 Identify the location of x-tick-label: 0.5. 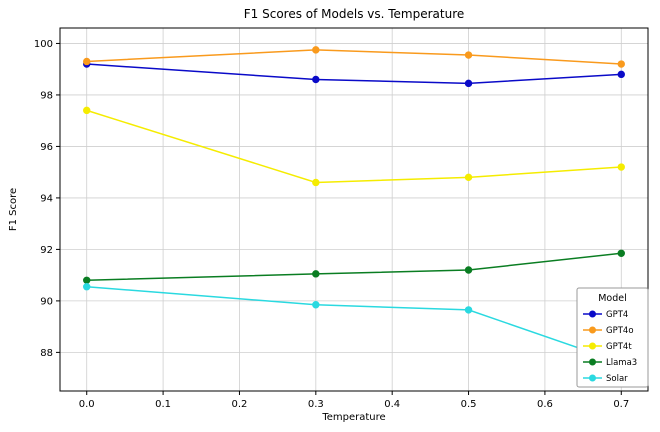
(469, 404).